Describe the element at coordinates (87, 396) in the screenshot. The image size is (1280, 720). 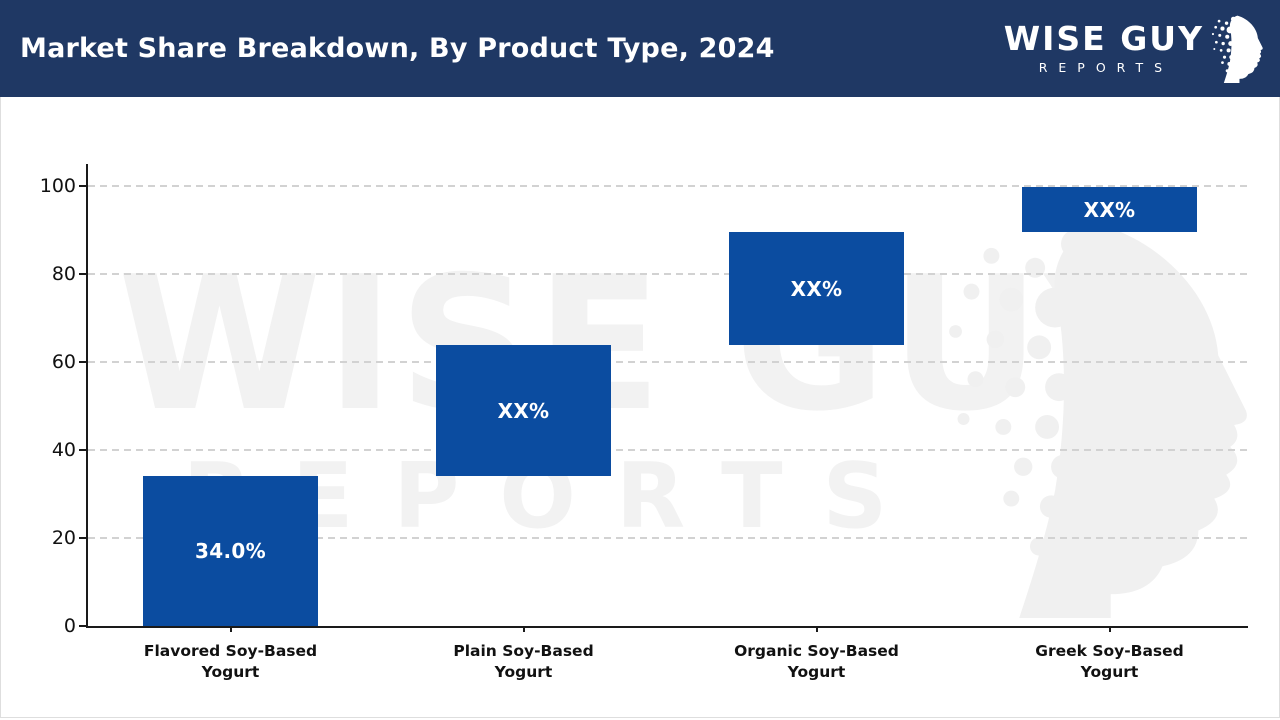
I see `y-axis-line` at that location.